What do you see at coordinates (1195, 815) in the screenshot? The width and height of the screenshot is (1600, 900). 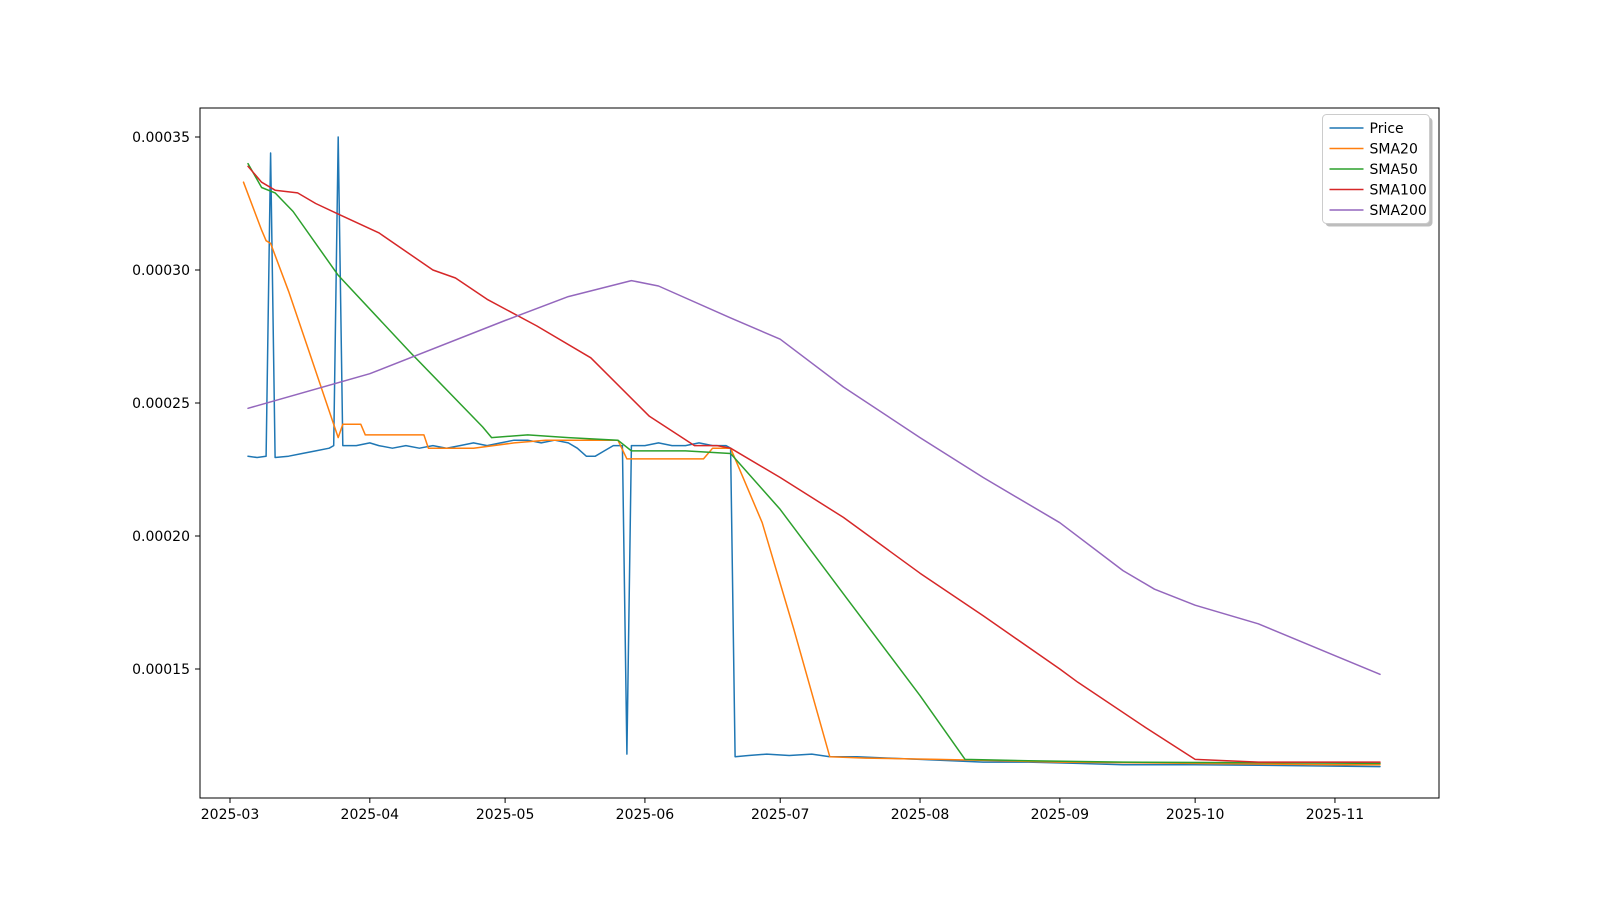 I see `x-tick-label: 2025-10` at bounding box center [1195, 815].